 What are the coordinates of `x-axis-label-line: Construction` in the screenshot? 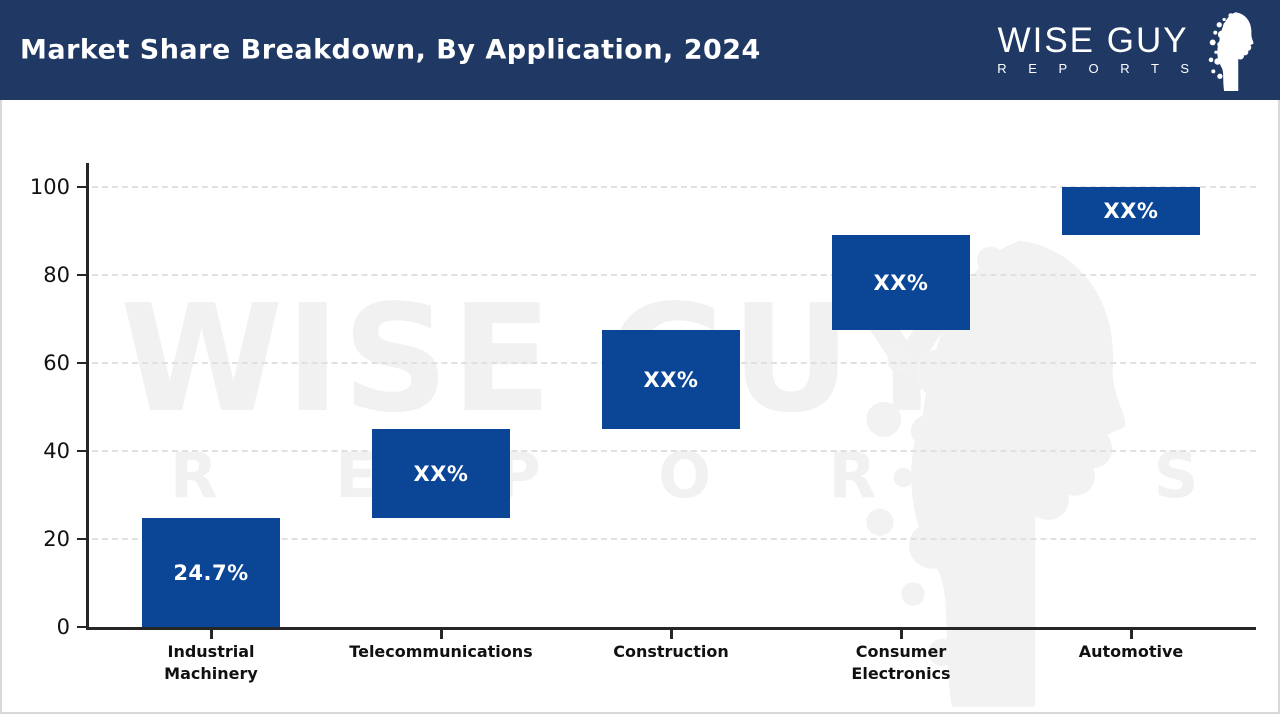 It's located at (671, 651).